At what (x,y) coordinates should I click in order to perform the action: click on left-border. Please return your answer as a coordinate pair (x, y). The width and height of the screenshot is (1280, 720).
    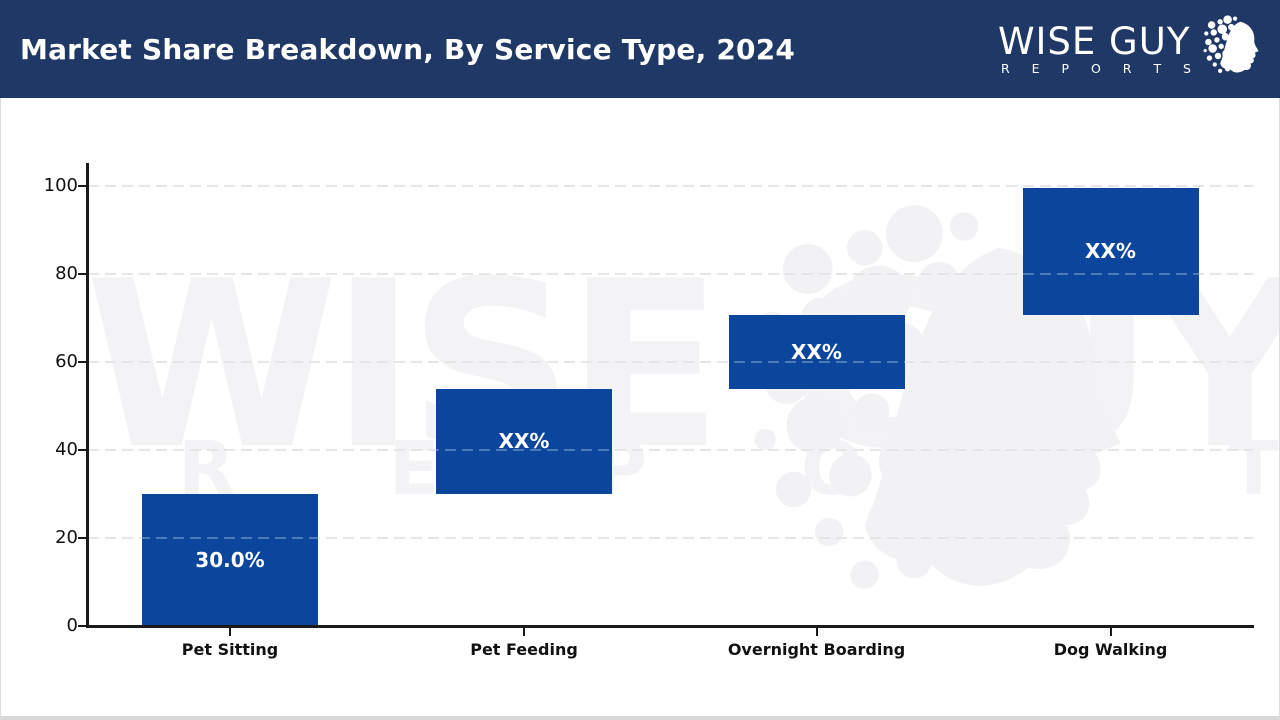
    Looking at the image, I should click on (0, 407).